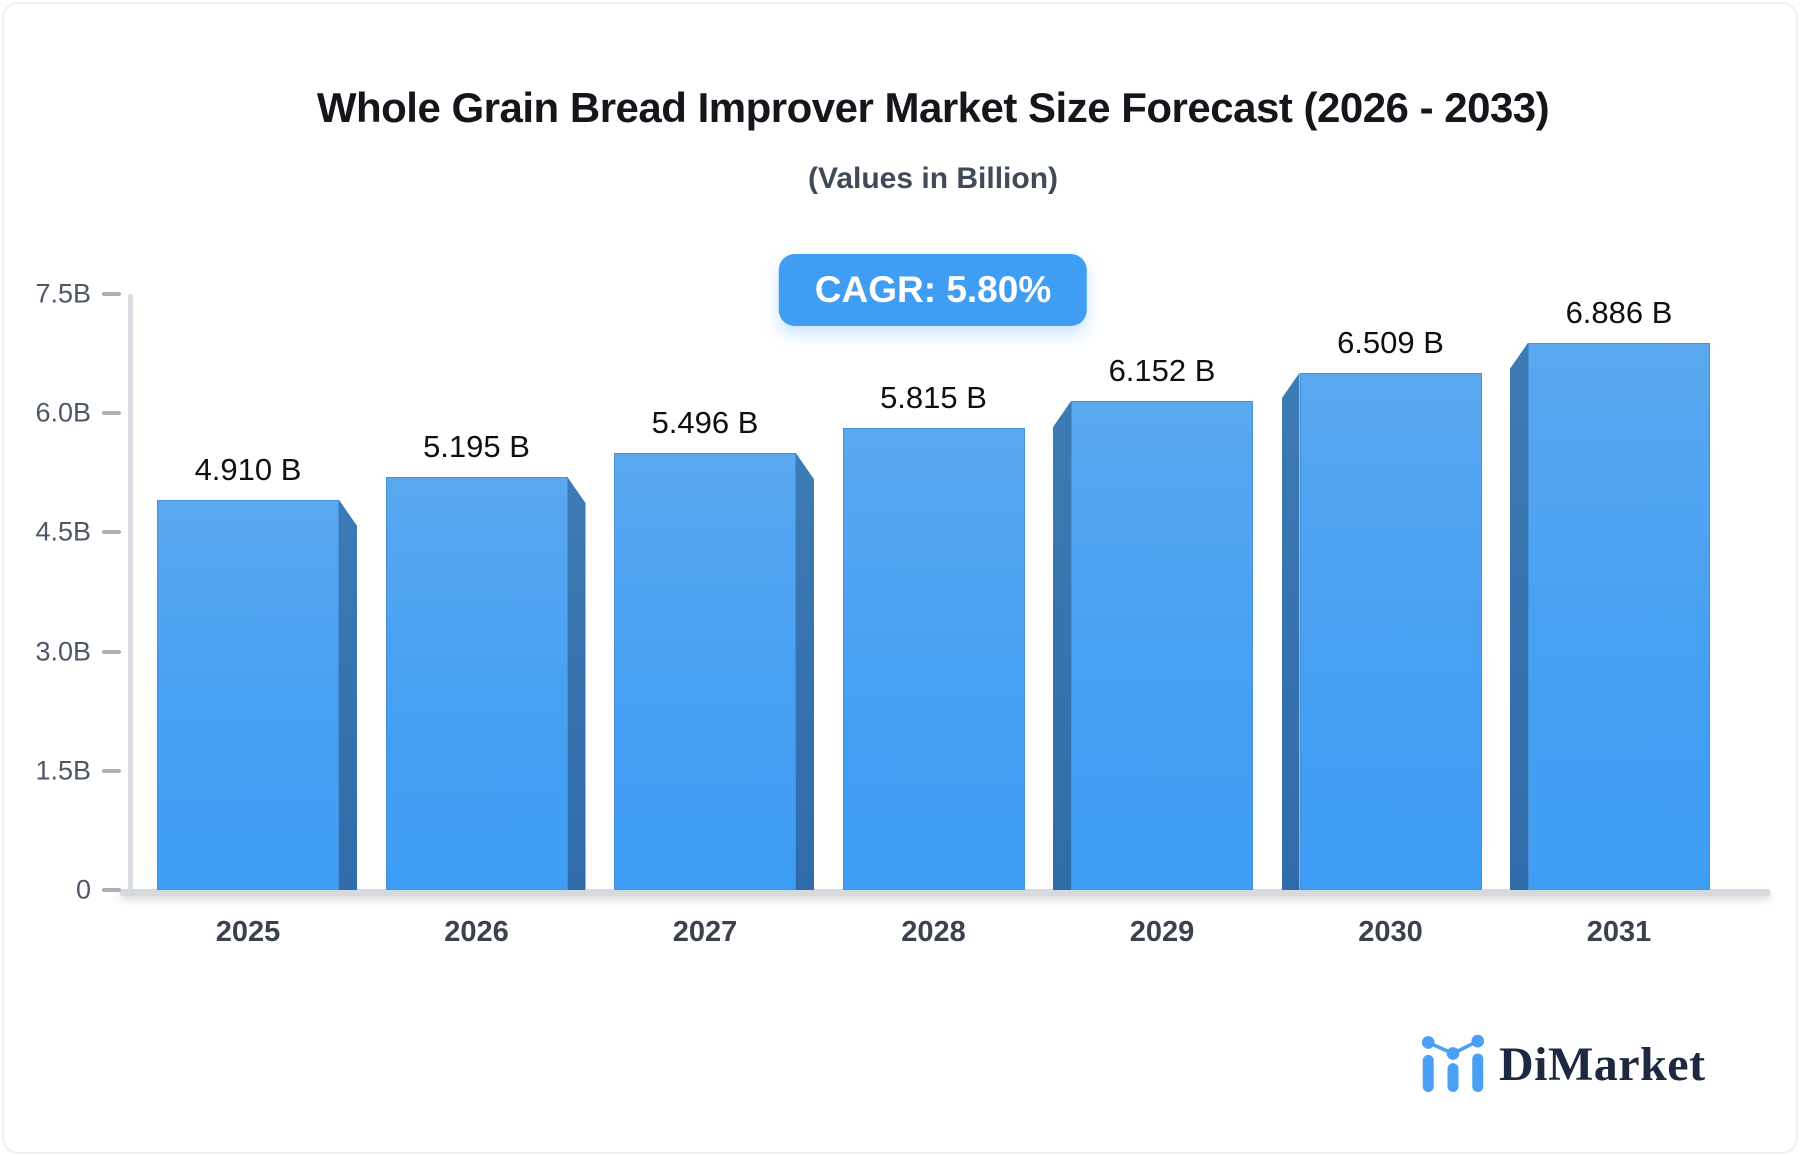 This screenshot has height=1156, width=1800. What do you see at coordinates (476, 932) in the screenshot?
I see `x-tick-label-2026: 2026` at bounding box center [476, 932].